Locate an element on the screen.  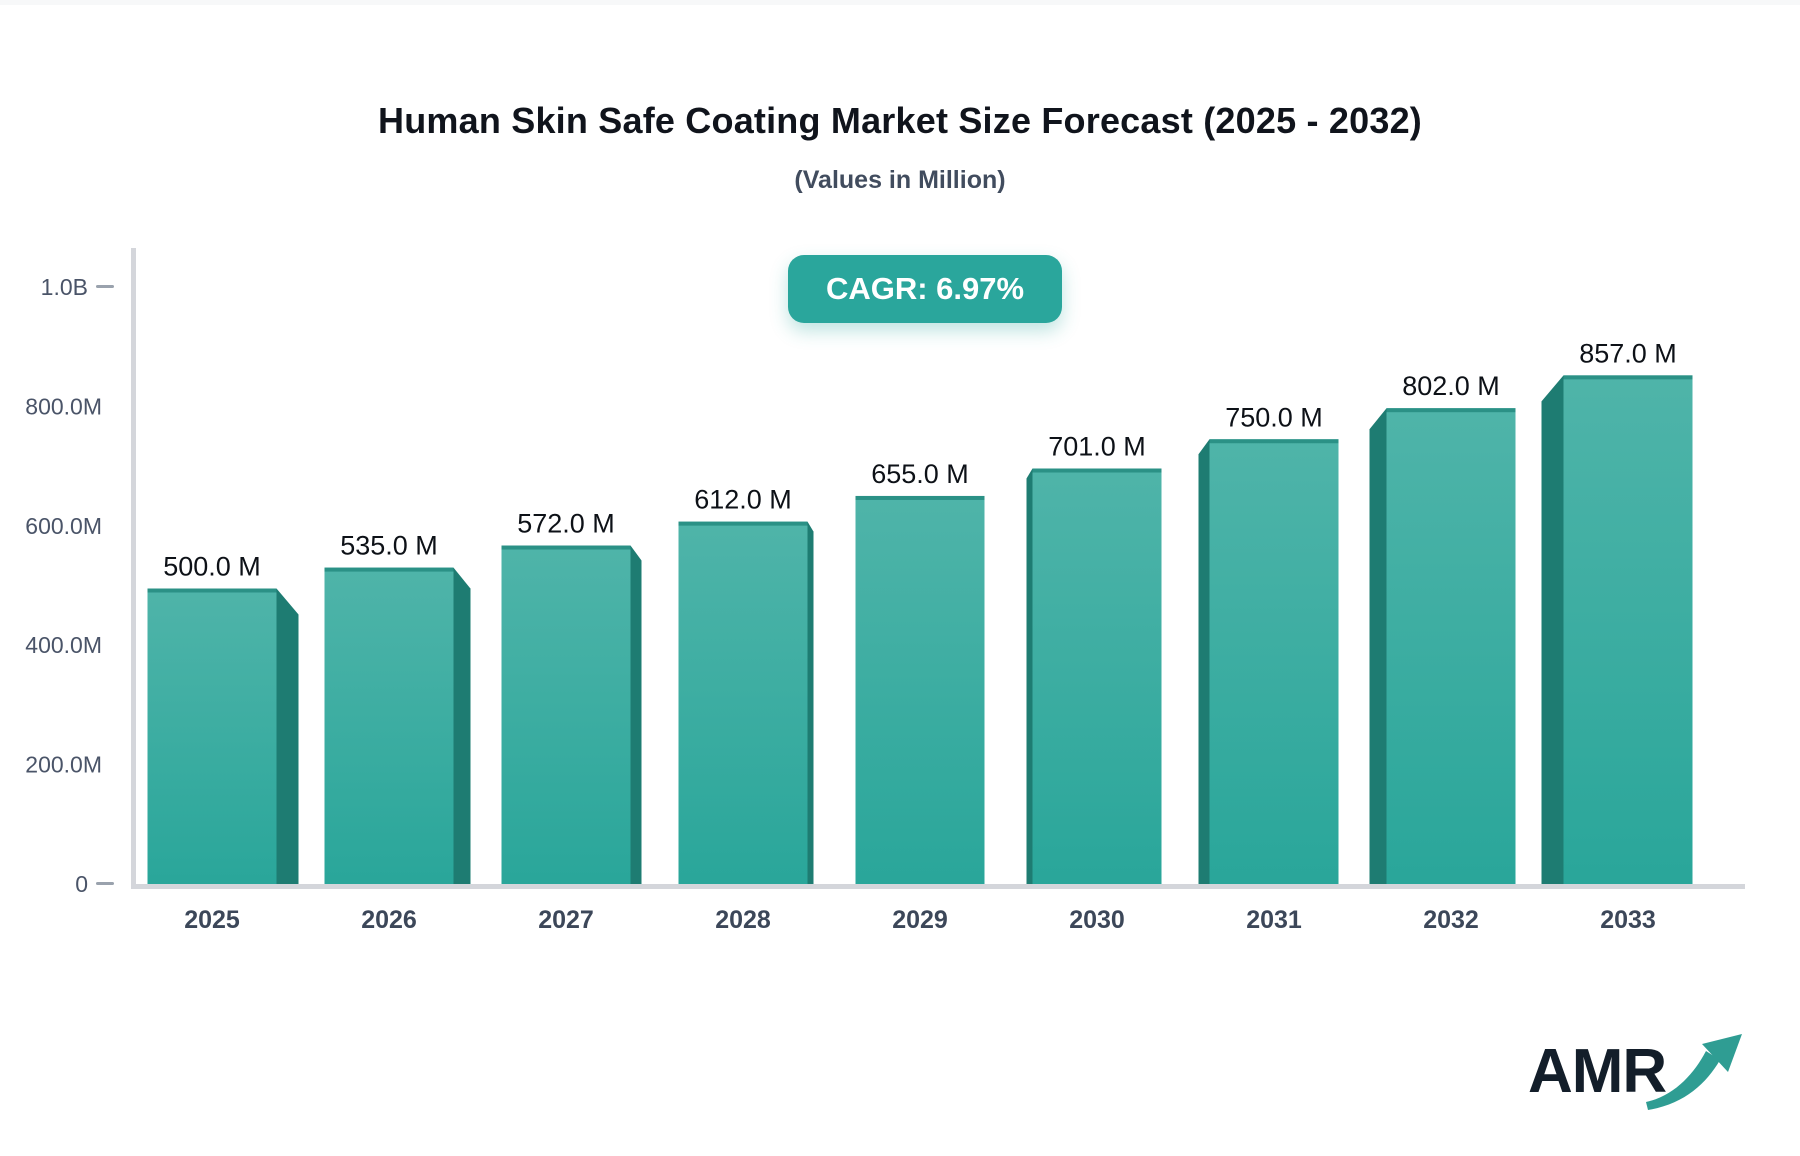
bar-value-label: 857.0 M is located at coordinates (1628, 353).